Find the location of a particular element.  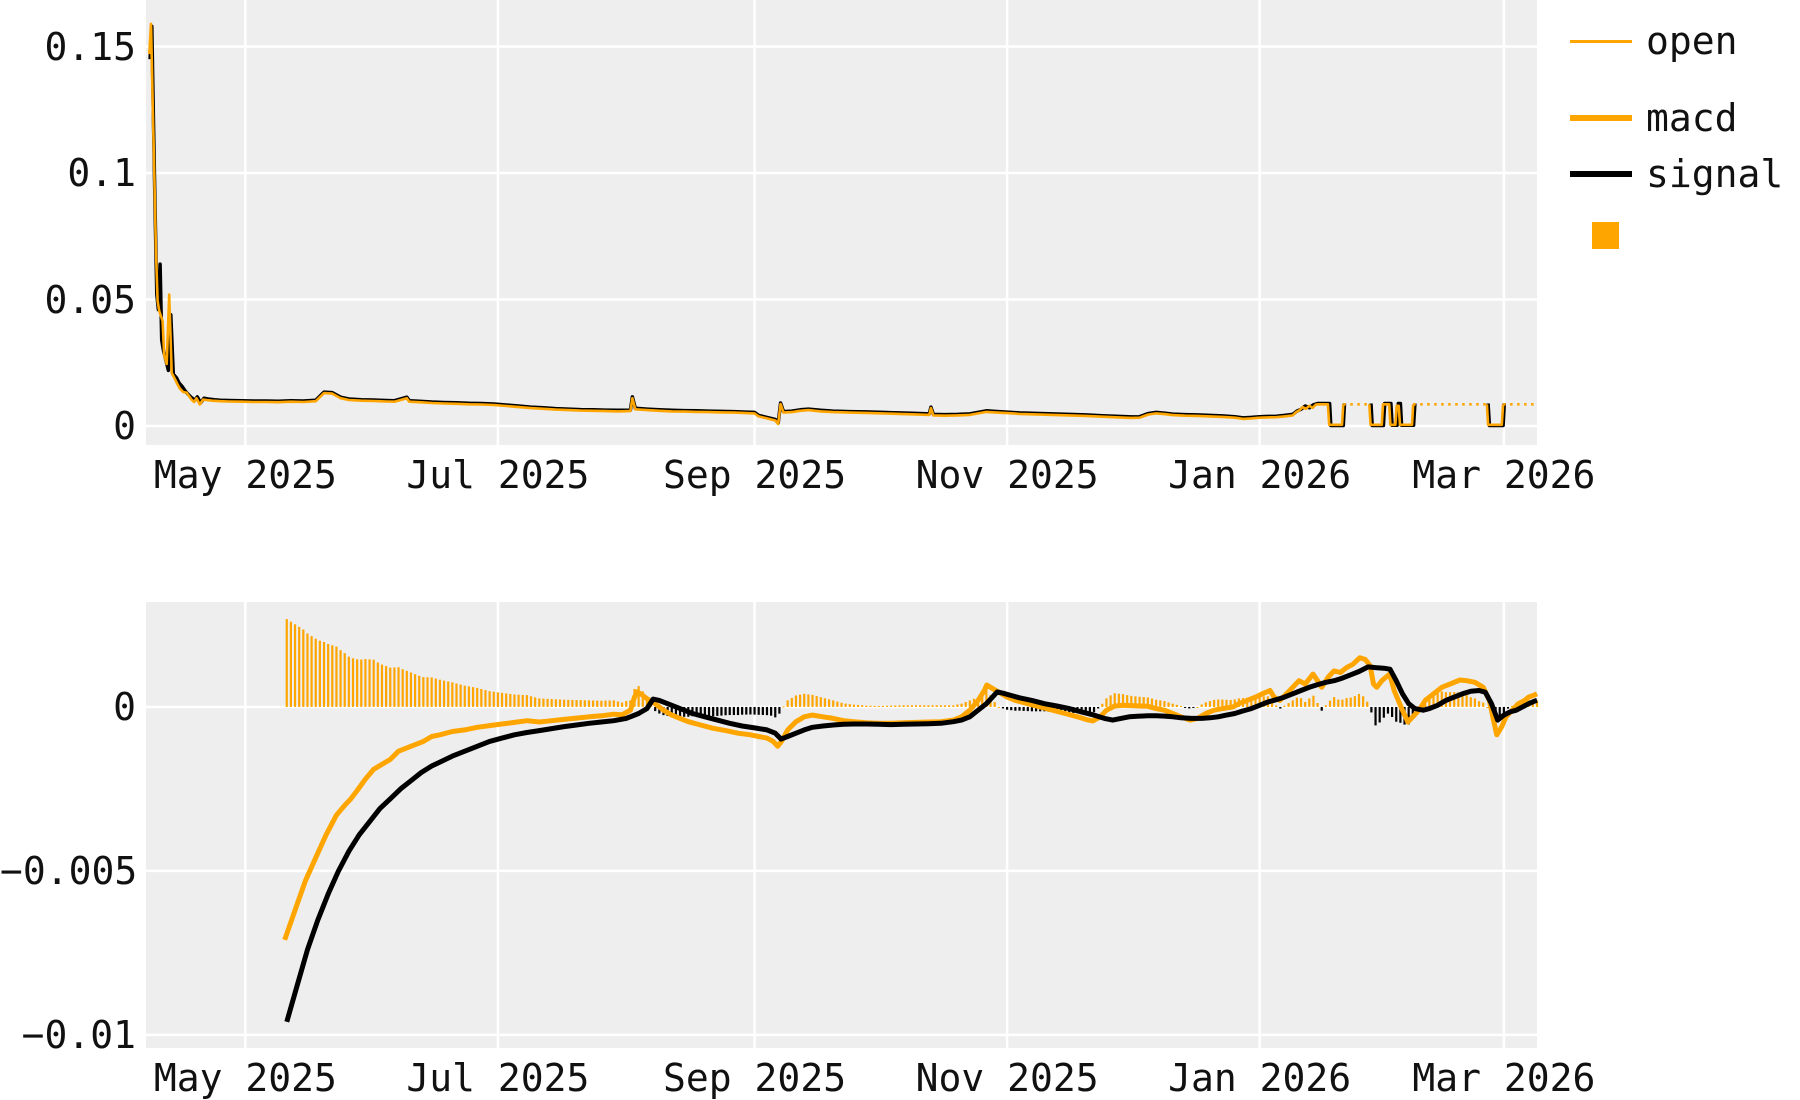

price-panel-x-tick-label: May 2025 is located at coordinates (245, 475).